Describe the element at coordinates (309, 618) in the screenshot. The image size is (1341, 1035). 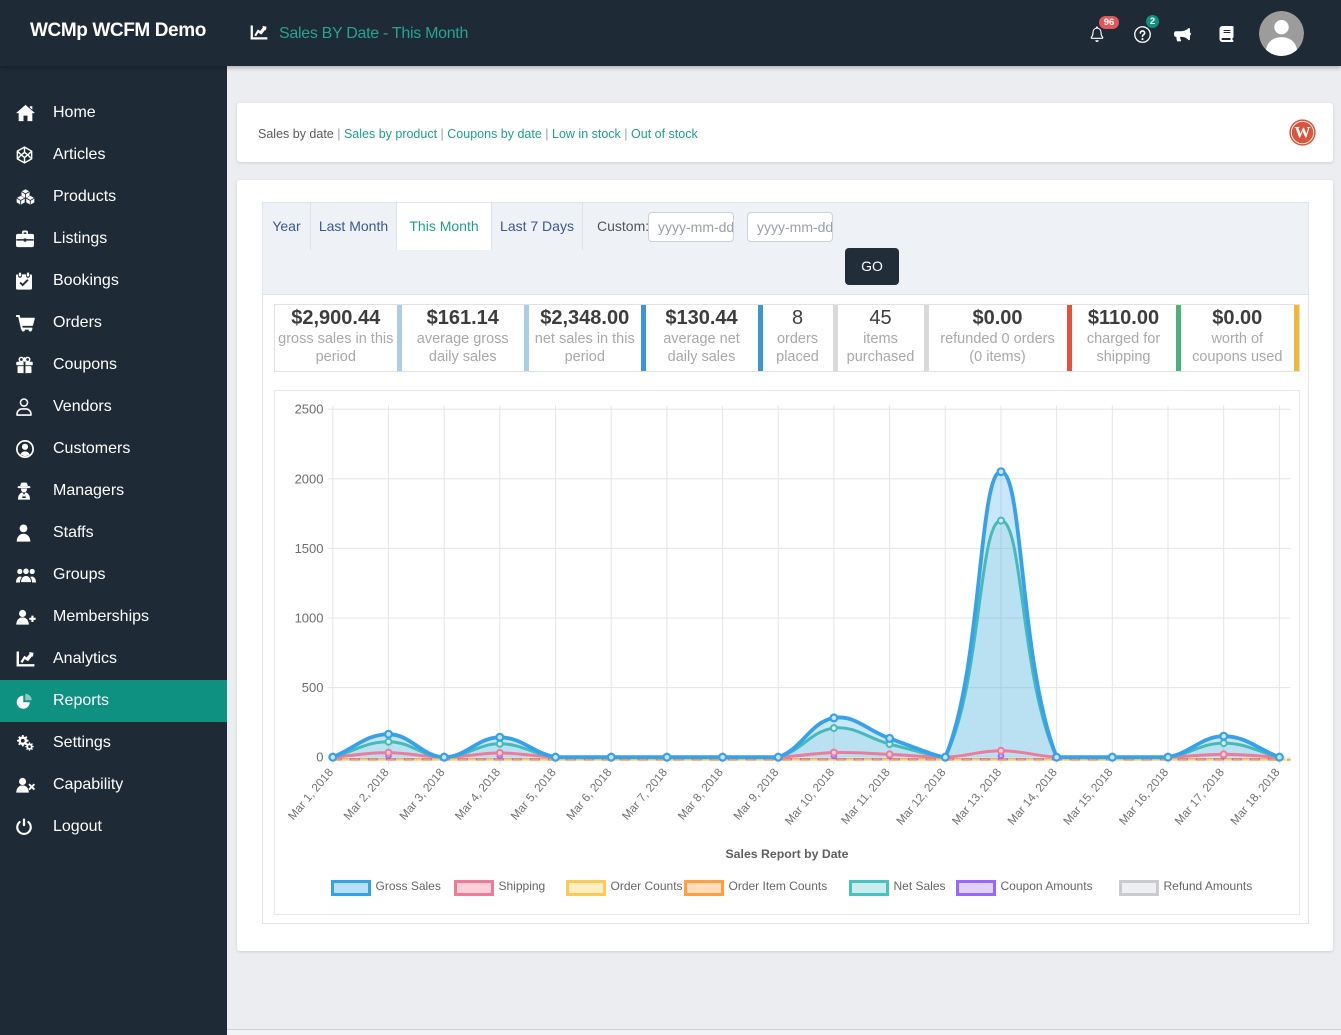
I see `svg-text: 1000` at that location.